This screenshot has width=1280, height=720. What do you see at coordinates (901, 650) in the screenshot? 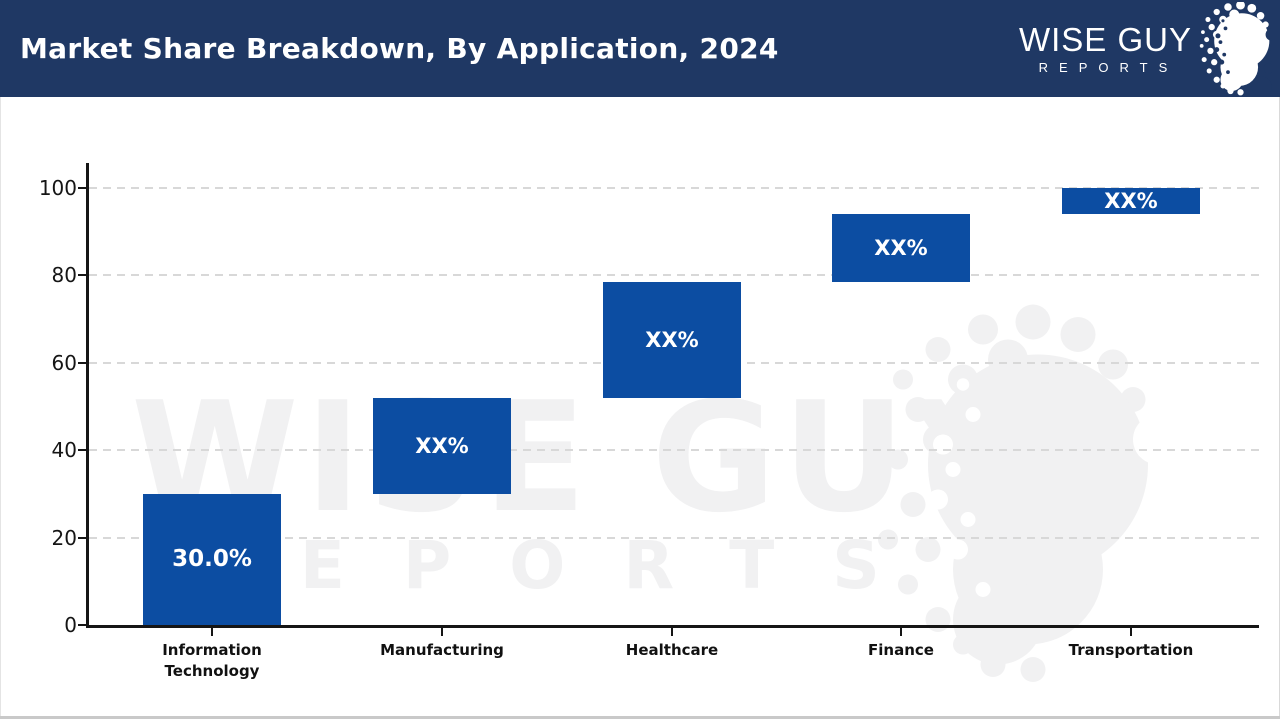
I see `category-label-4: Finance` at bounding box center [901, 650].